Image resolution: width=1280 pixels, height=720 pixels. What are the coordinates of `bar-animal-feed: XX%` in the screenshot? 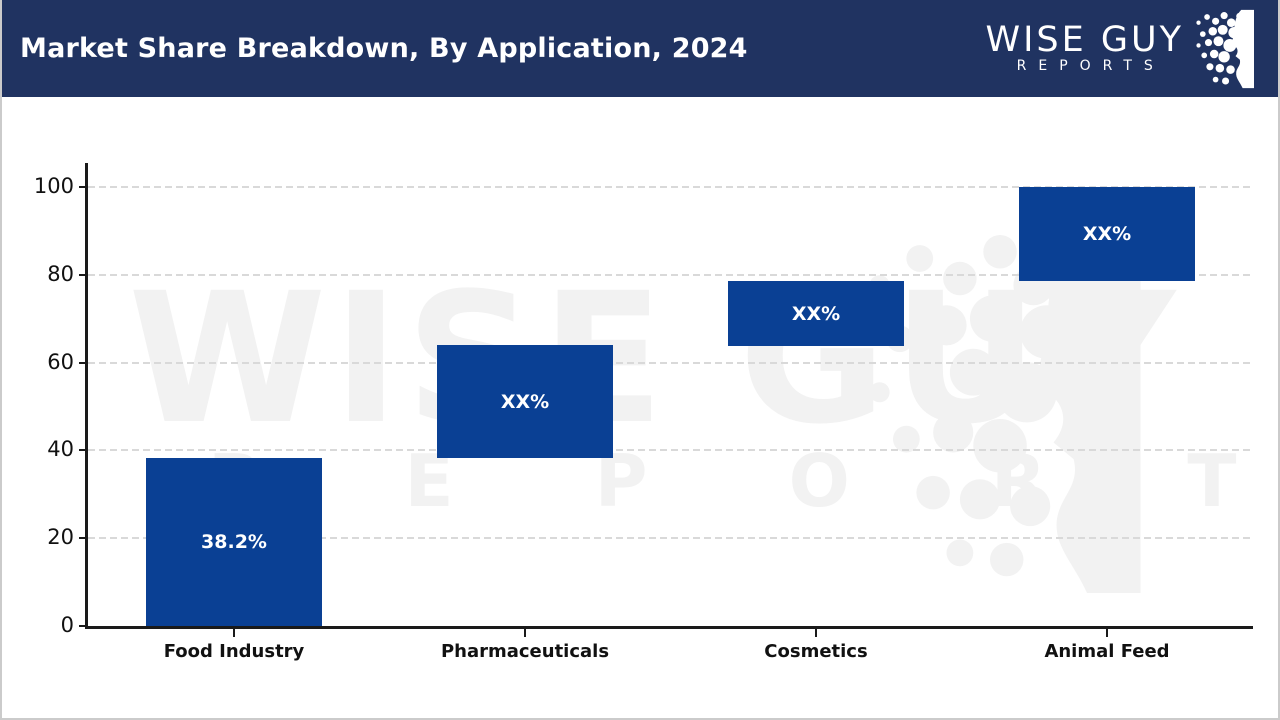 It's located at (1107, 234).